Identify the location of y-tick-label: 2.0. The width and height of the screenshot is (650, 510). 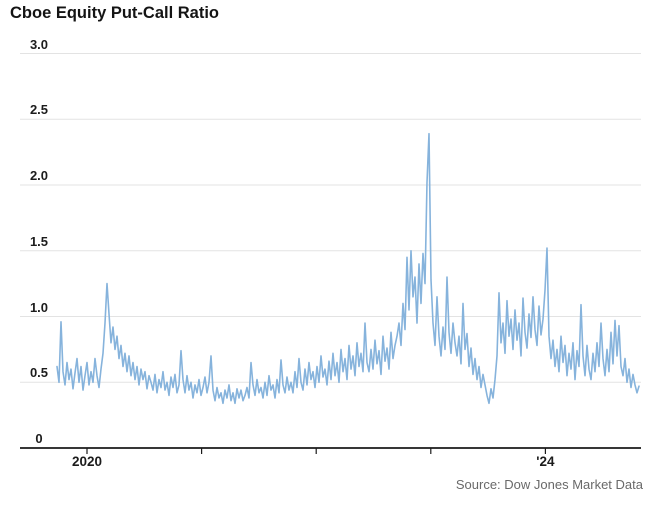
(39, 175).